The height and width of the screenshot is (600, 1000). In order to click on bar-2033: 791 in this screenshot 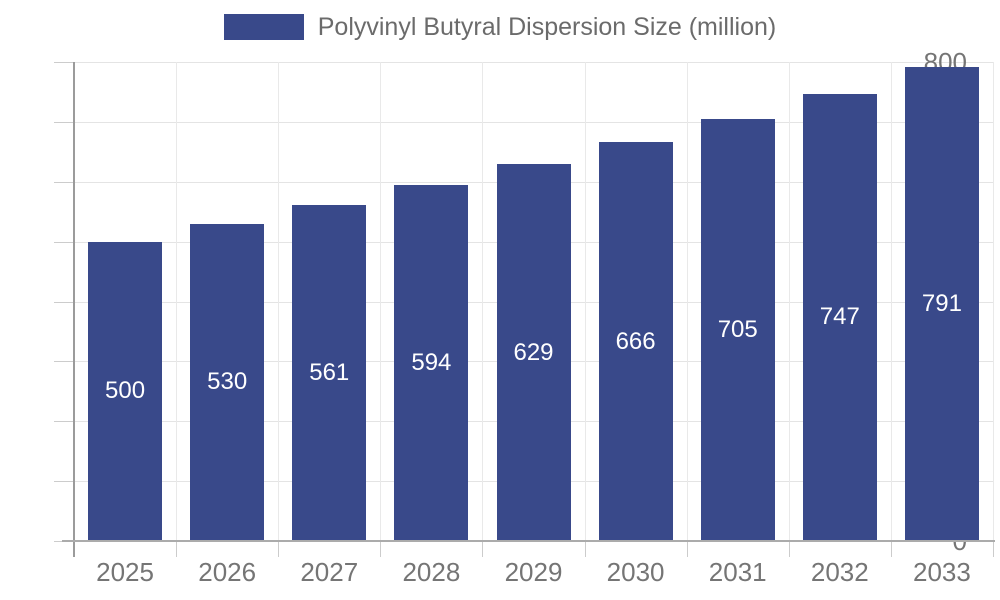, I will do `click(941, 304)`.